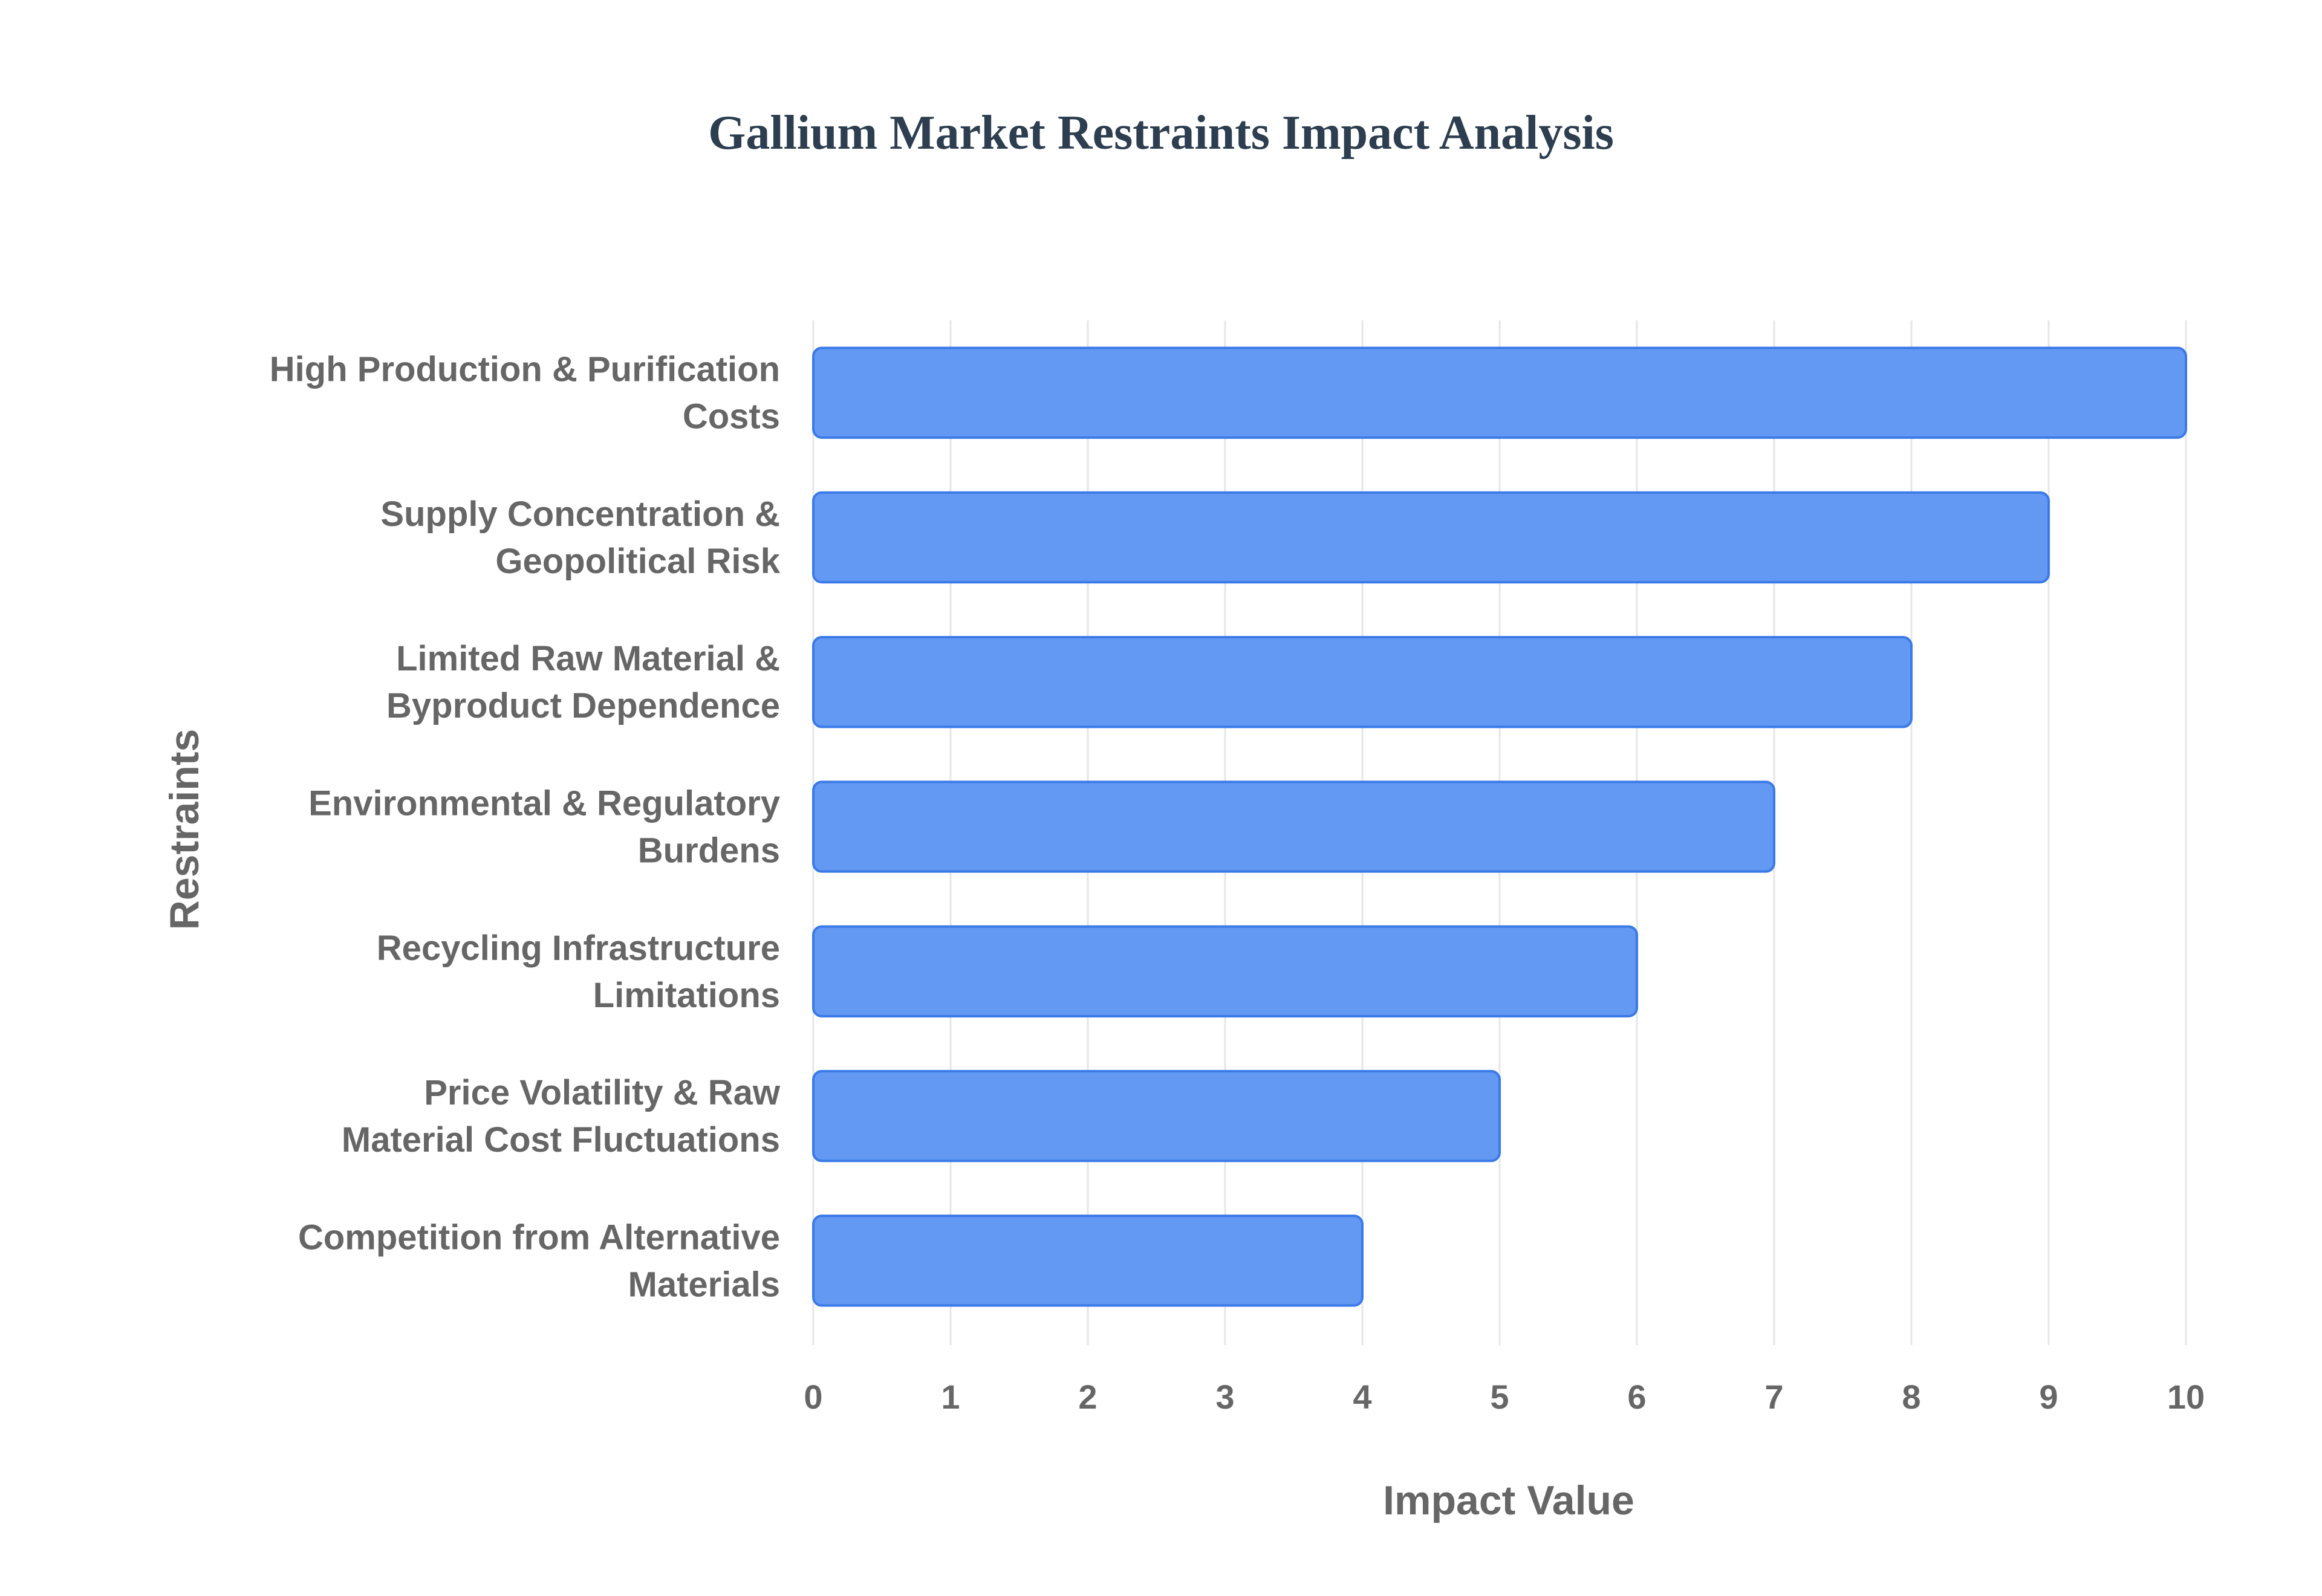  Describe the element at coordinates (1773, 1397) in the screenshot. I see `x-tick-label: 7` at that location.